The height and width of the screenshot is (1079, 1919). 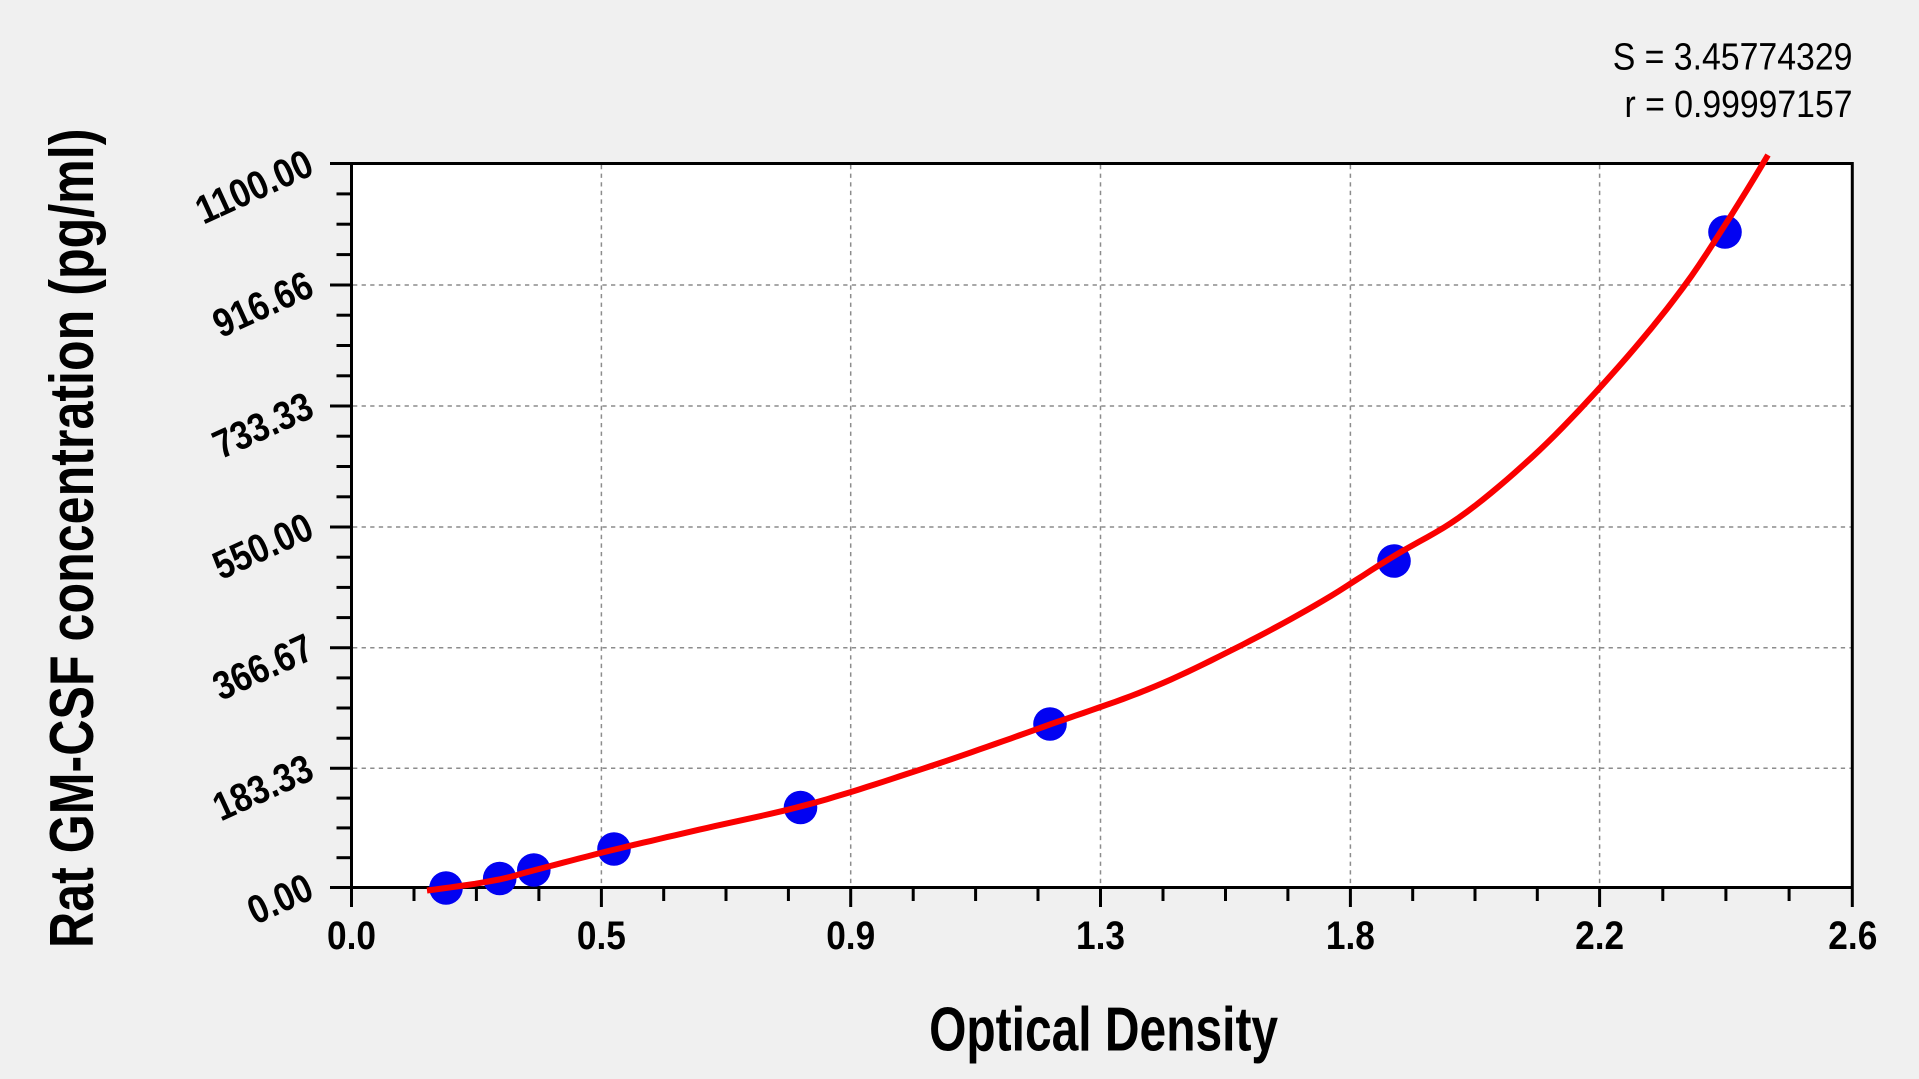 I want to click on svg-text: r = 0.99997157, so click(x=1739, y=105).